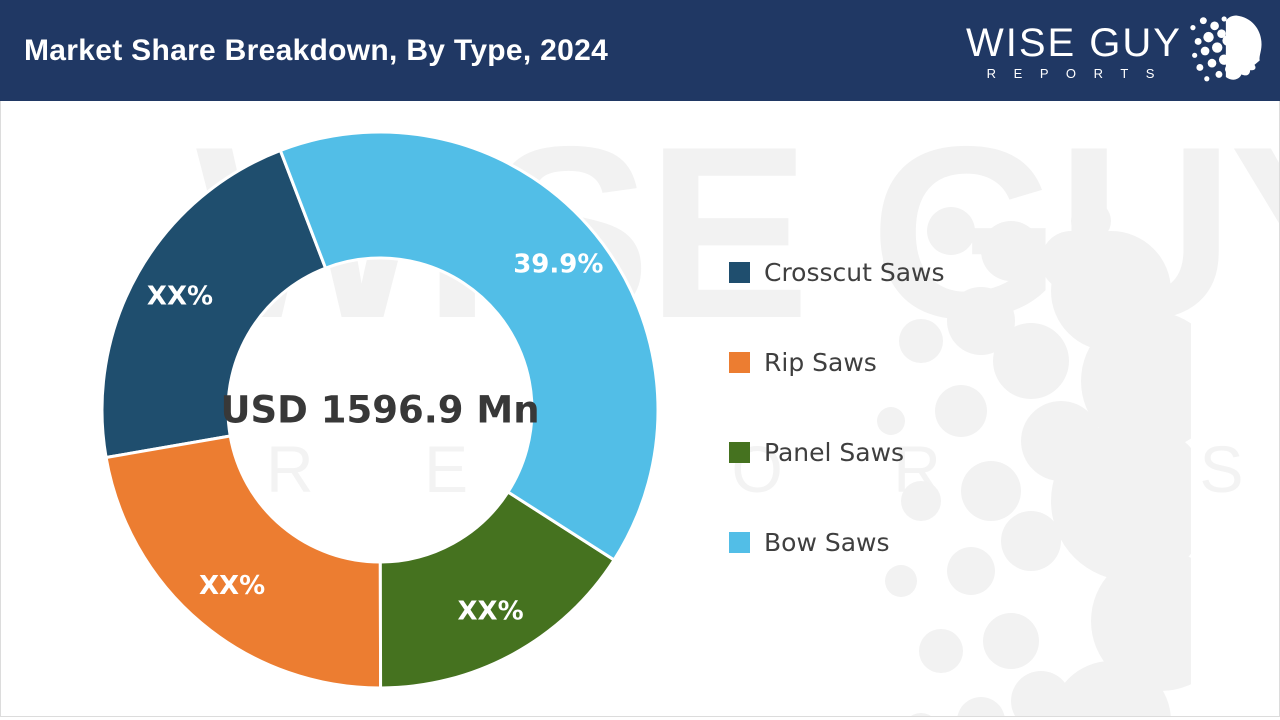 This screenshot has width=1280, height=720. I want to click on legend-item-crosscut-saws: Crosscut Saws, so click(837, 272).